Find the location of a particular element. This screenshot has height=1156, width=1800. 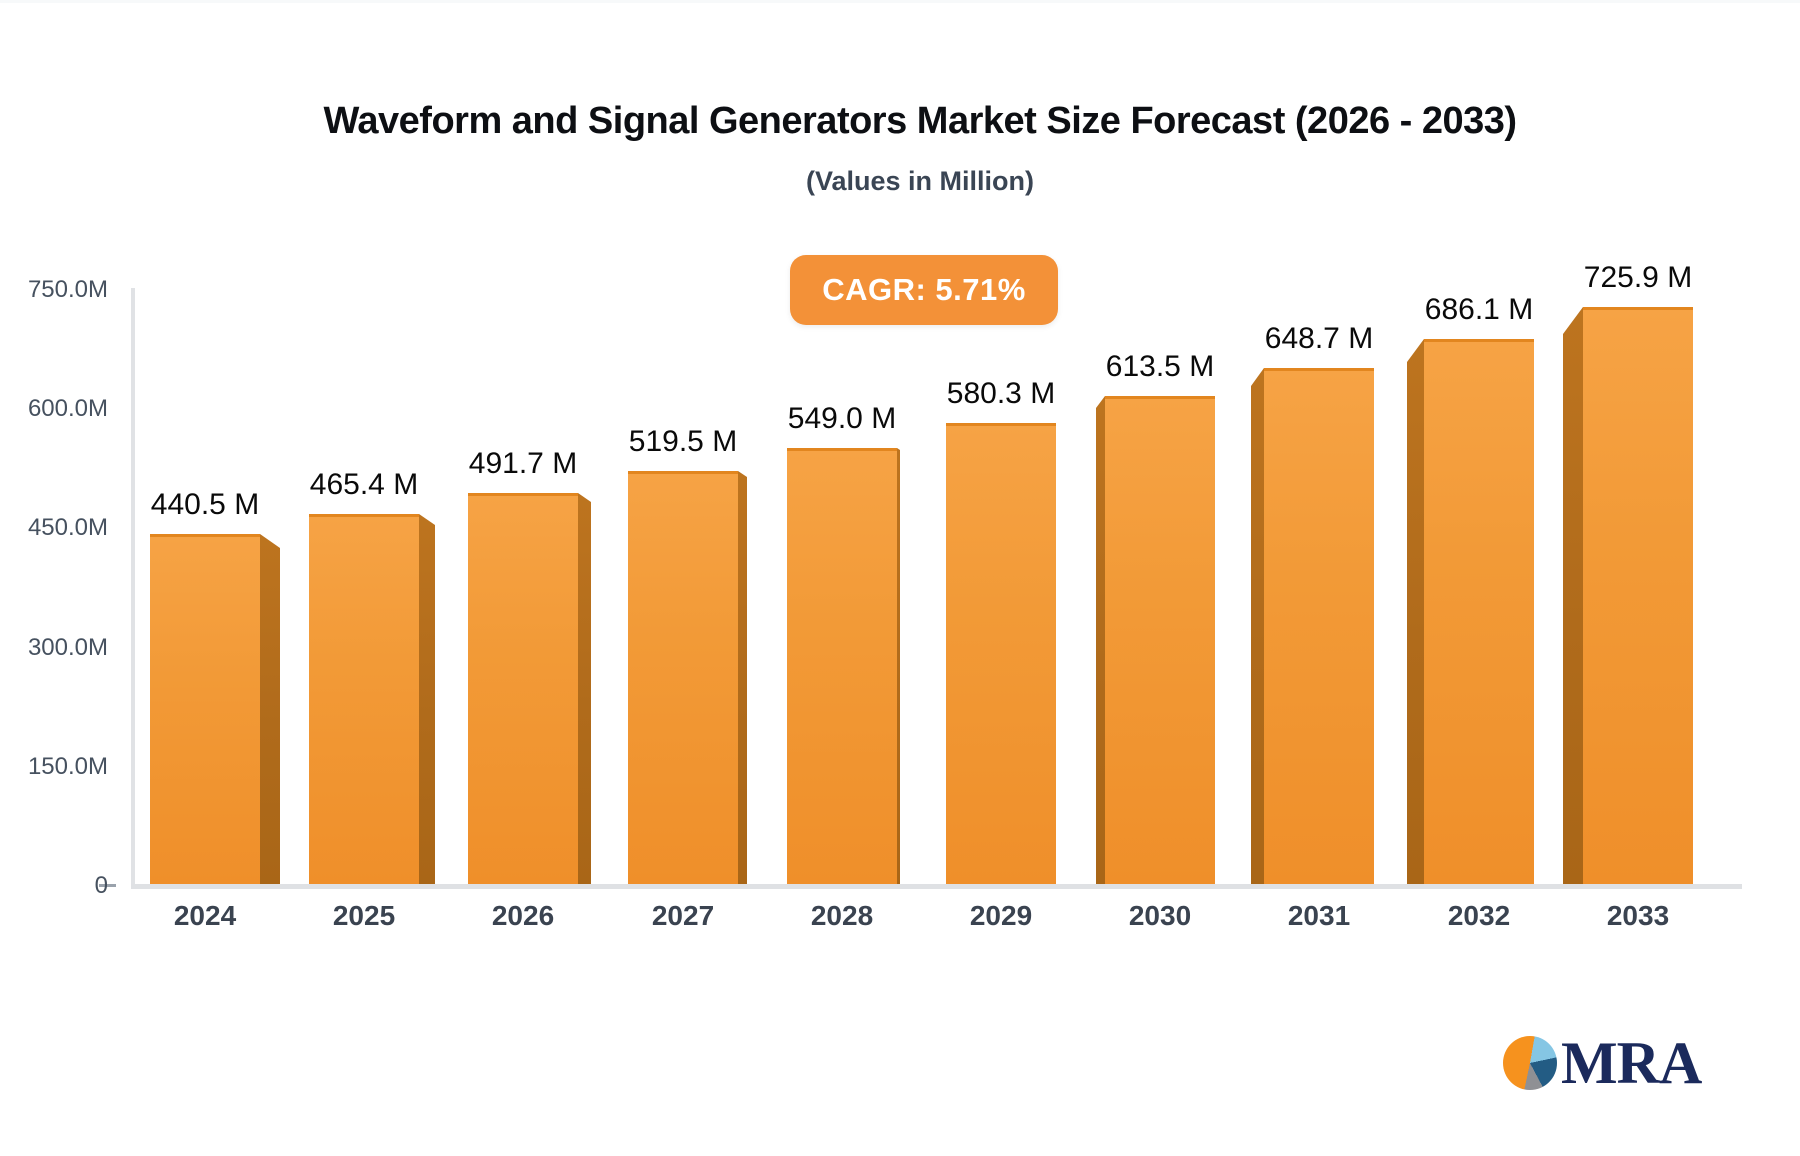

bar-group-2029: 580.3 M 2029 is located at coordinates (1001, 654).